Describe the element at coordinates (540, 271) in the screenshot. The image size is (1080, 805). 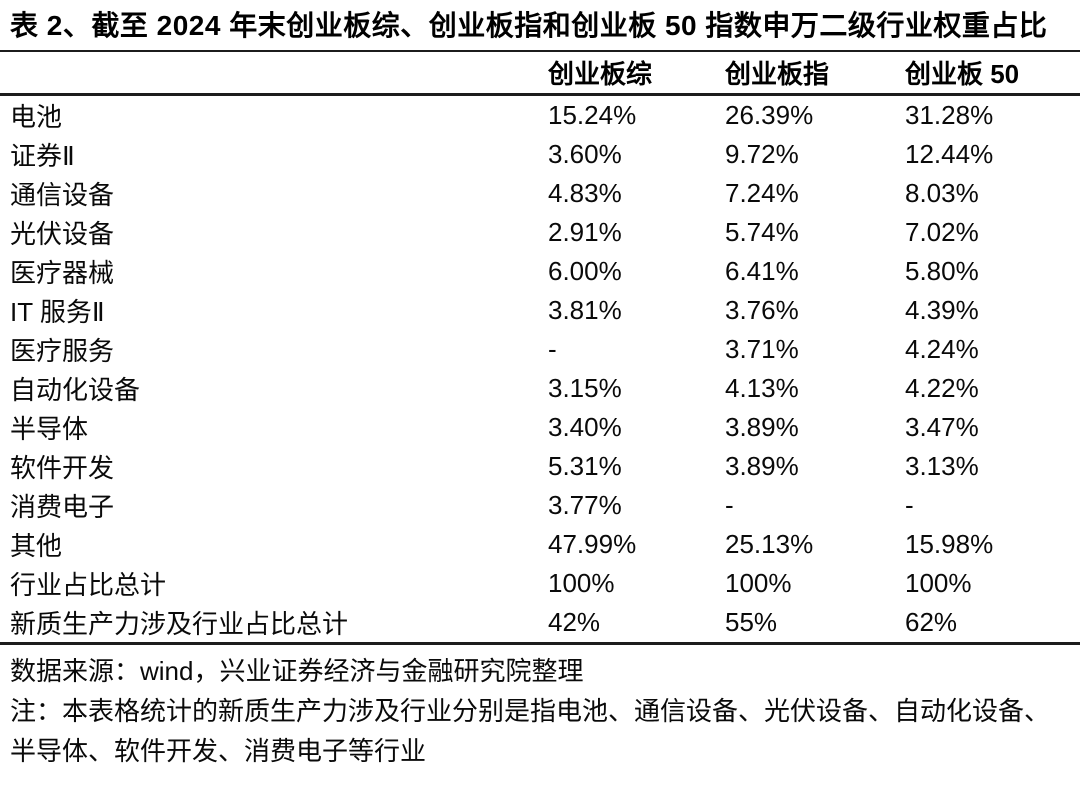
I see `table-row: 医疗器械 6.00% 6.41% 5.80%` at that location.